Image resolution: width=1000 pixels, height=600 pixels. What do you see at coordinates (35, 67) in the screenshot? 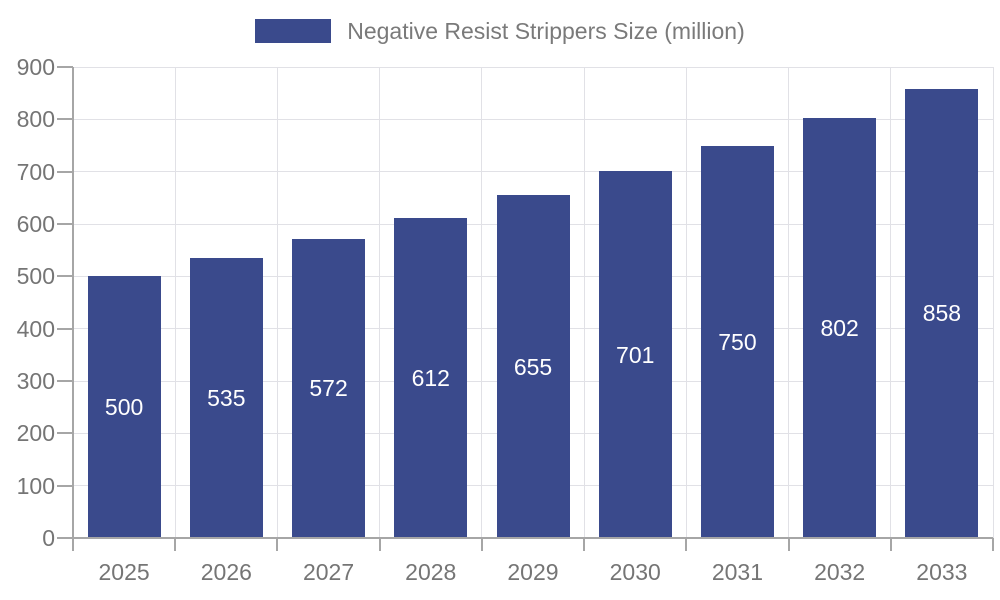
I see `y-tick-label: 900` at bounding box center [35, 67].